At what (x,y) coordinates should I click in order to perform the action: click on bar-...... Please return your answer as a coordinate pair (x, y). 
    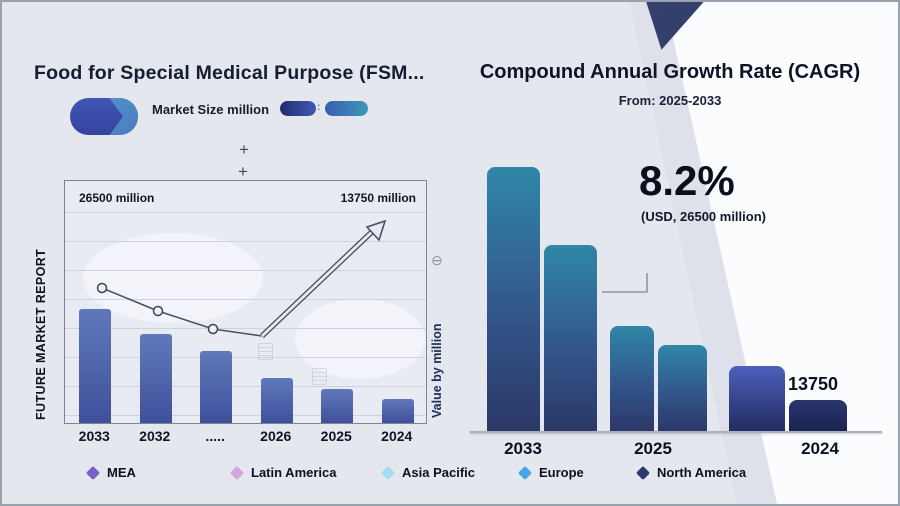
    Looking at the image, I should click on (216, 387).